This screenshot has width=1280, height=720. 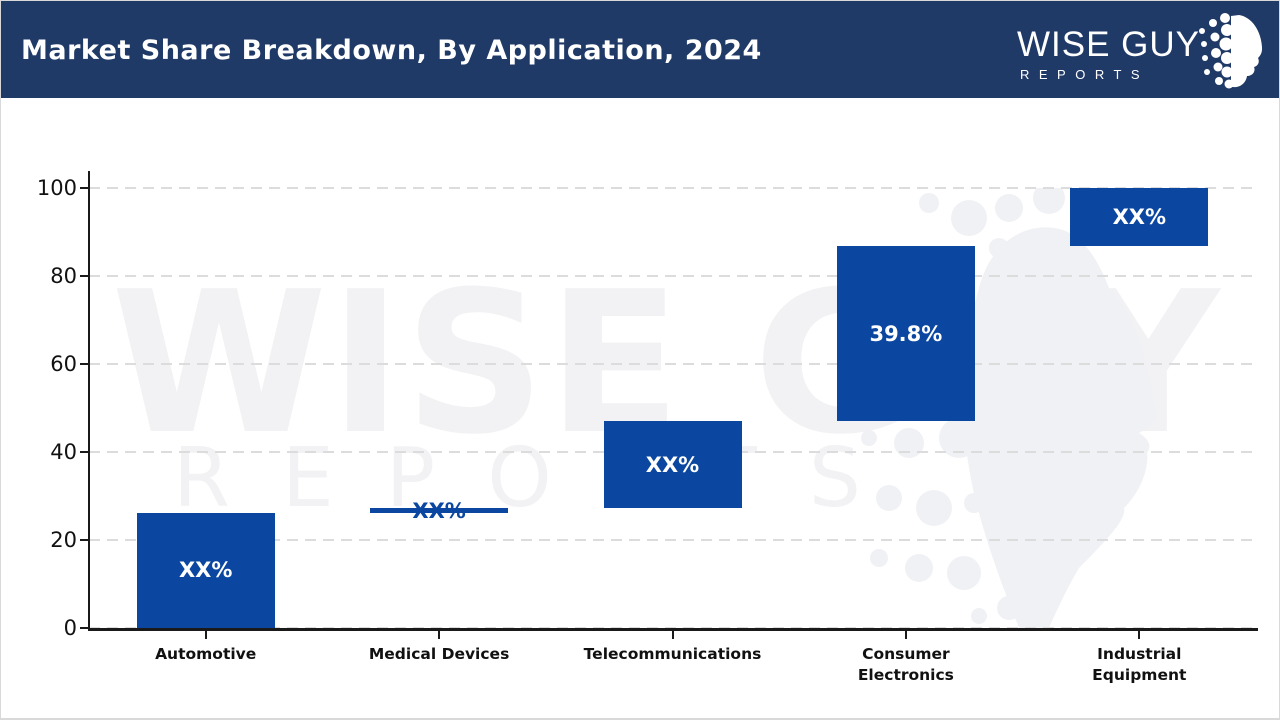 What do you see at coordinates (70, 628) in the screenshot?
I see `ytick-label-0: 0` at bounding box center [70, 628].